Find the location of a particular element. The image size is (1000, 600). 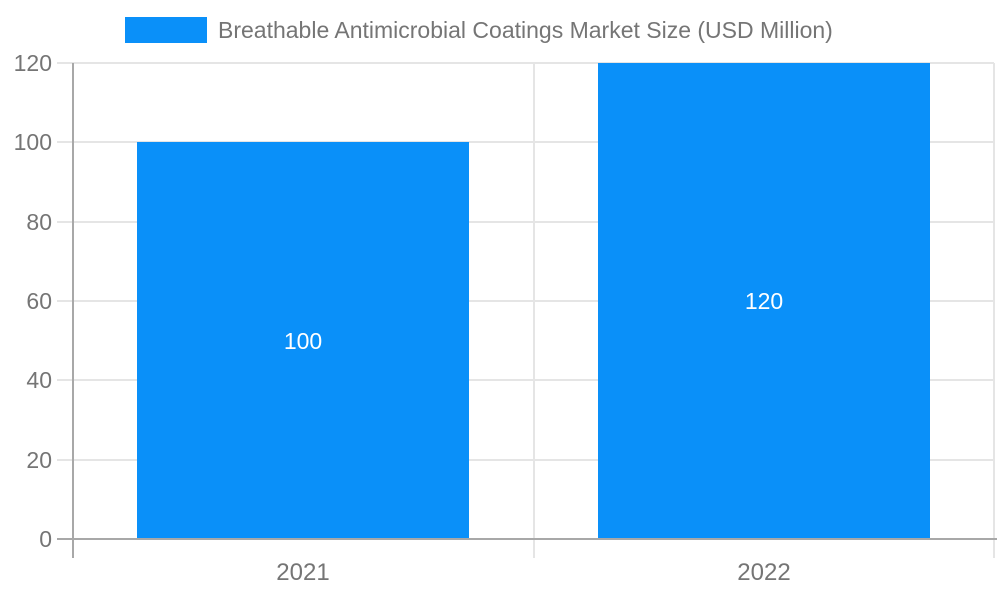

x-tick-label: 2021 is located at coordinates (303, 572).